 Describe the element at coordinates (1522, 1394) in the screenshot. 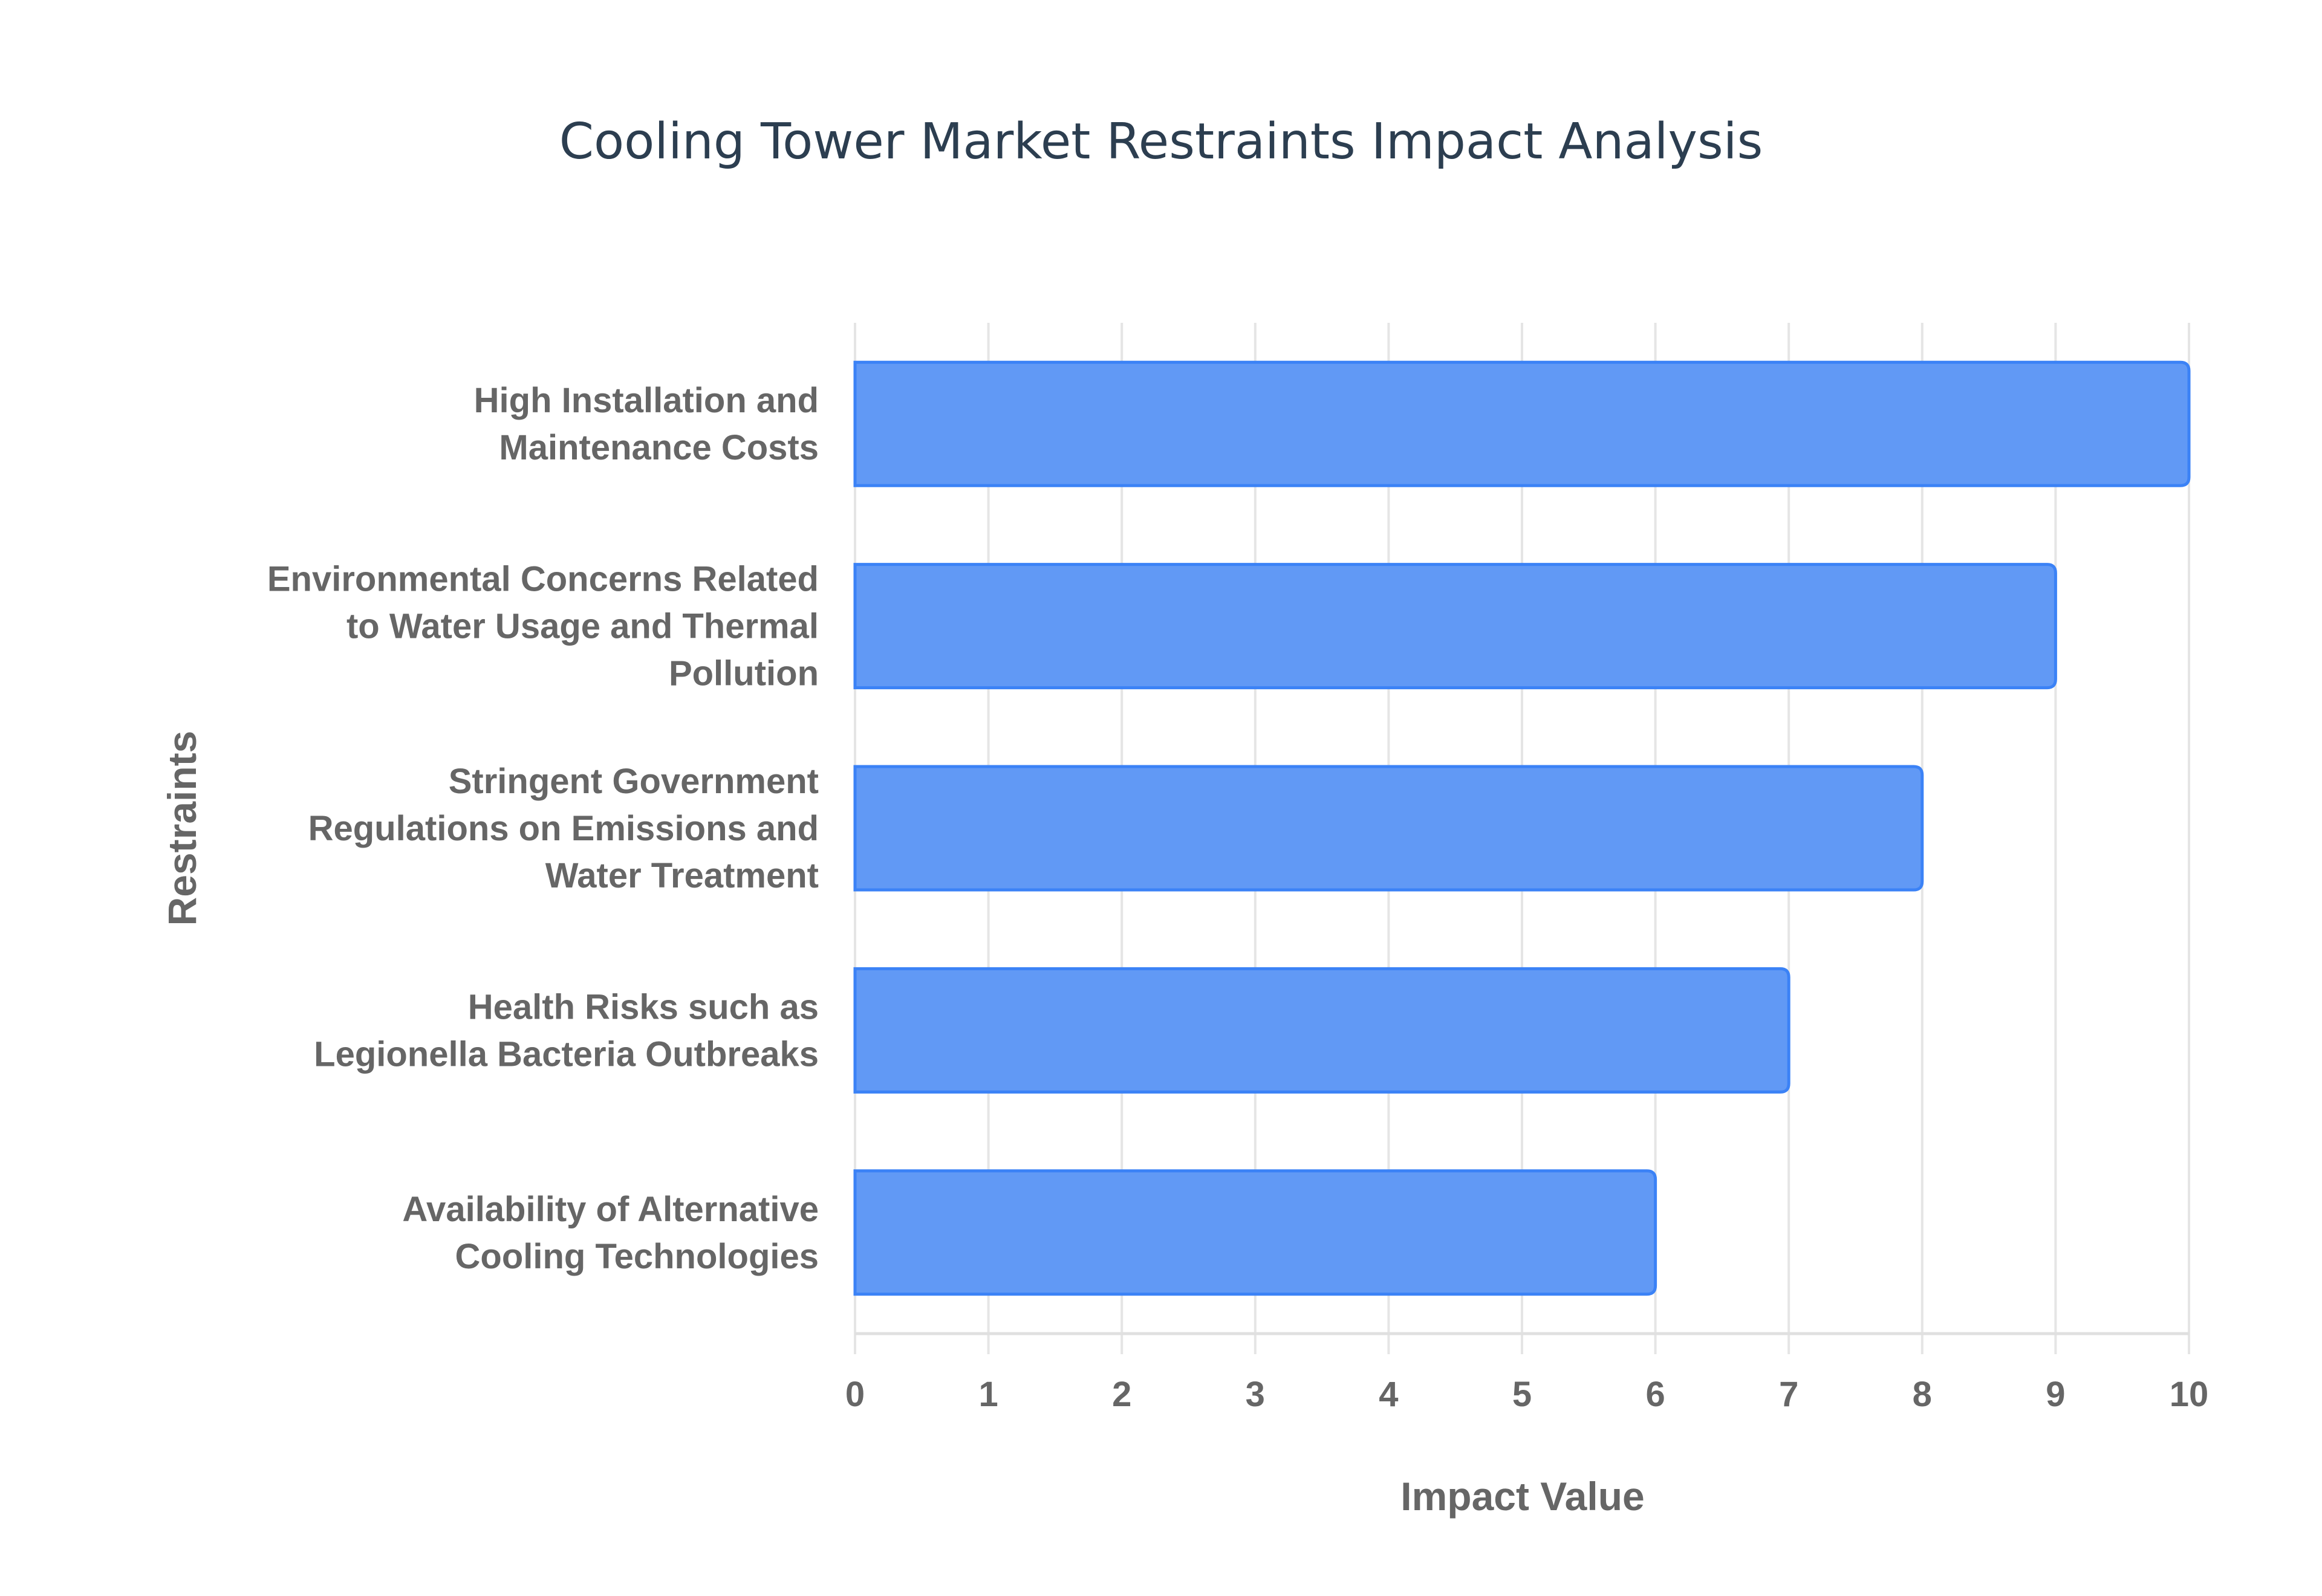

I see `x-tick-label: 5` at that location.